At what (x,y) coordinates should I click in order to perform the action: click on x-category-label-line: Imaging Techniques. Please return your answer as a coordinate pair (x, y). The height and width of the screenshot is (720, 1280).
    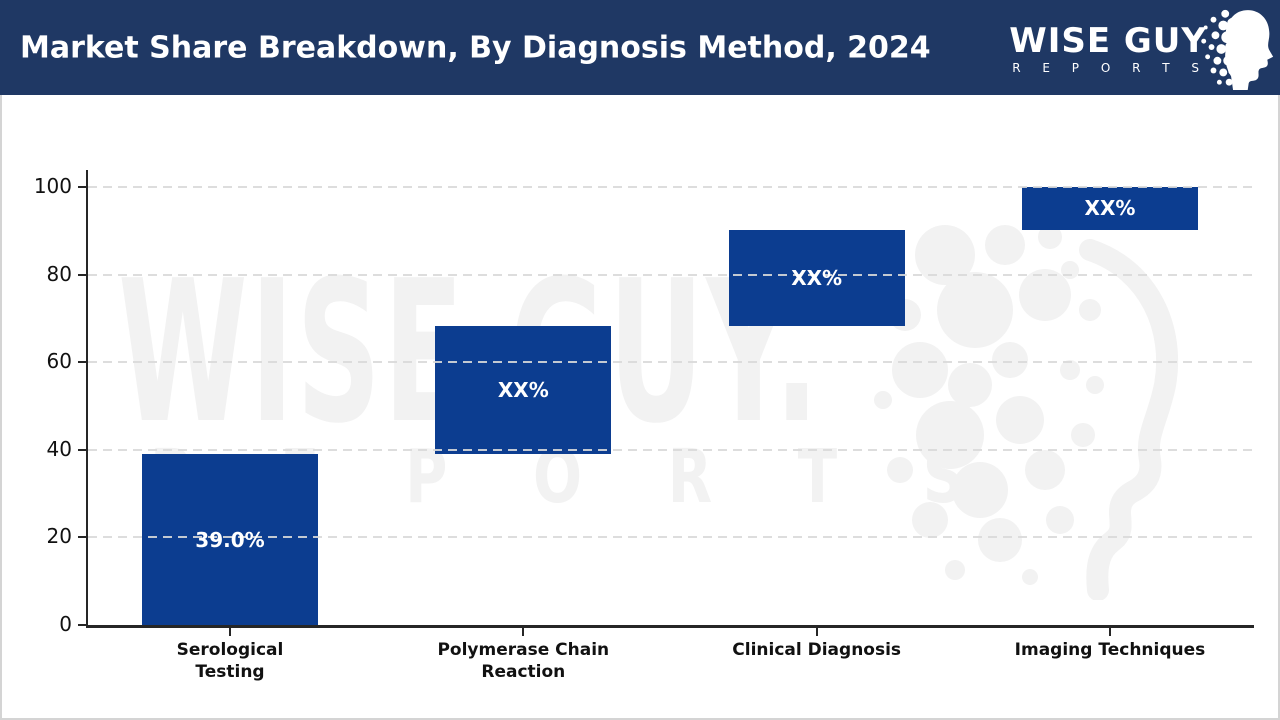
    Looking at the image, I should click on (1110, 650).